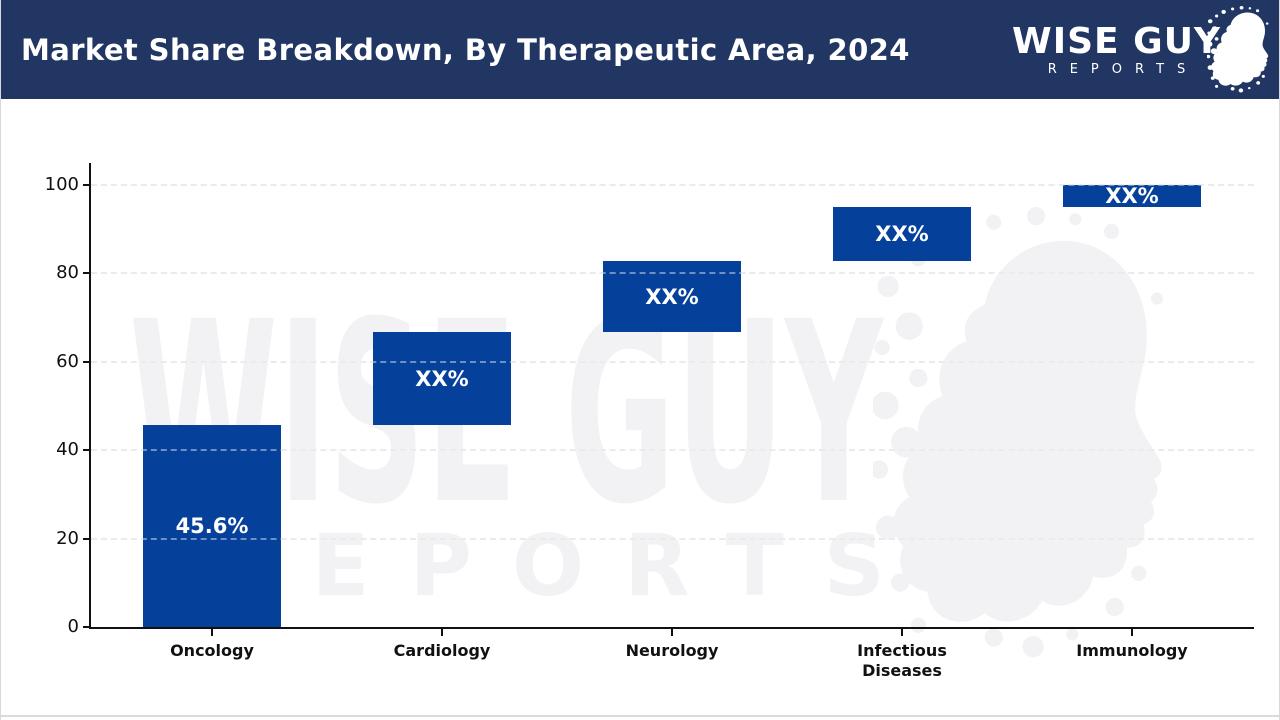 This screenshot has height=720, width=1280. Describe the element at coordinates (902, 660) in the screenshot. I see `category-label: Infectious Diseases` at that location.